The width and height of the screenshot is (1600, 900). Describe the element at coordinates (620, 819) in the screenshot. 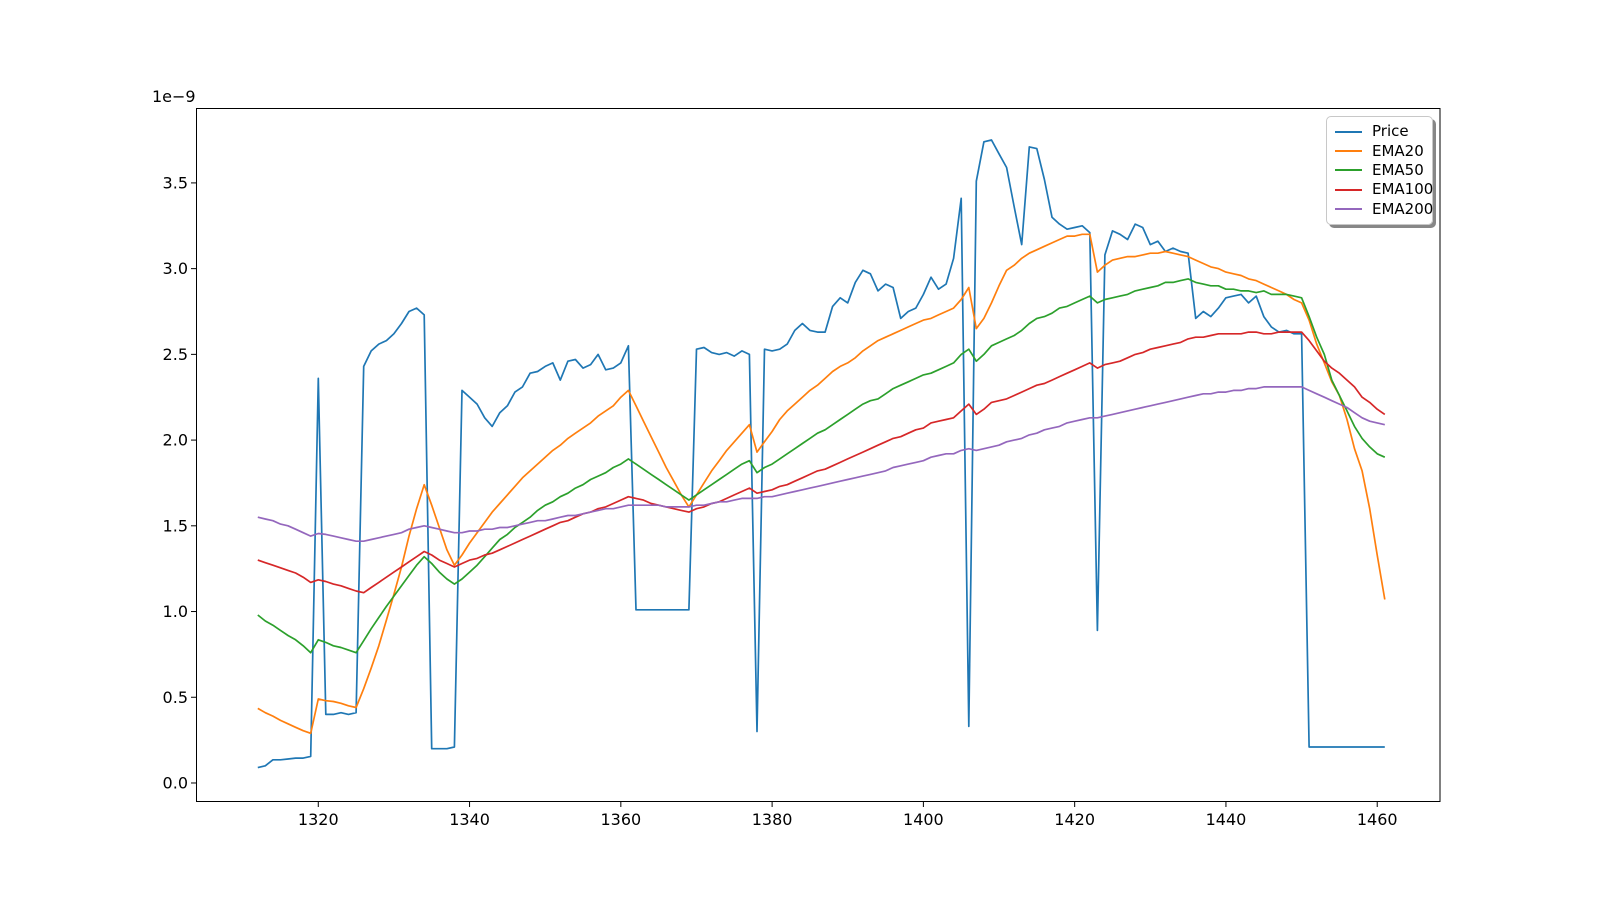

I see `x-tick-label: 1360` at that location.